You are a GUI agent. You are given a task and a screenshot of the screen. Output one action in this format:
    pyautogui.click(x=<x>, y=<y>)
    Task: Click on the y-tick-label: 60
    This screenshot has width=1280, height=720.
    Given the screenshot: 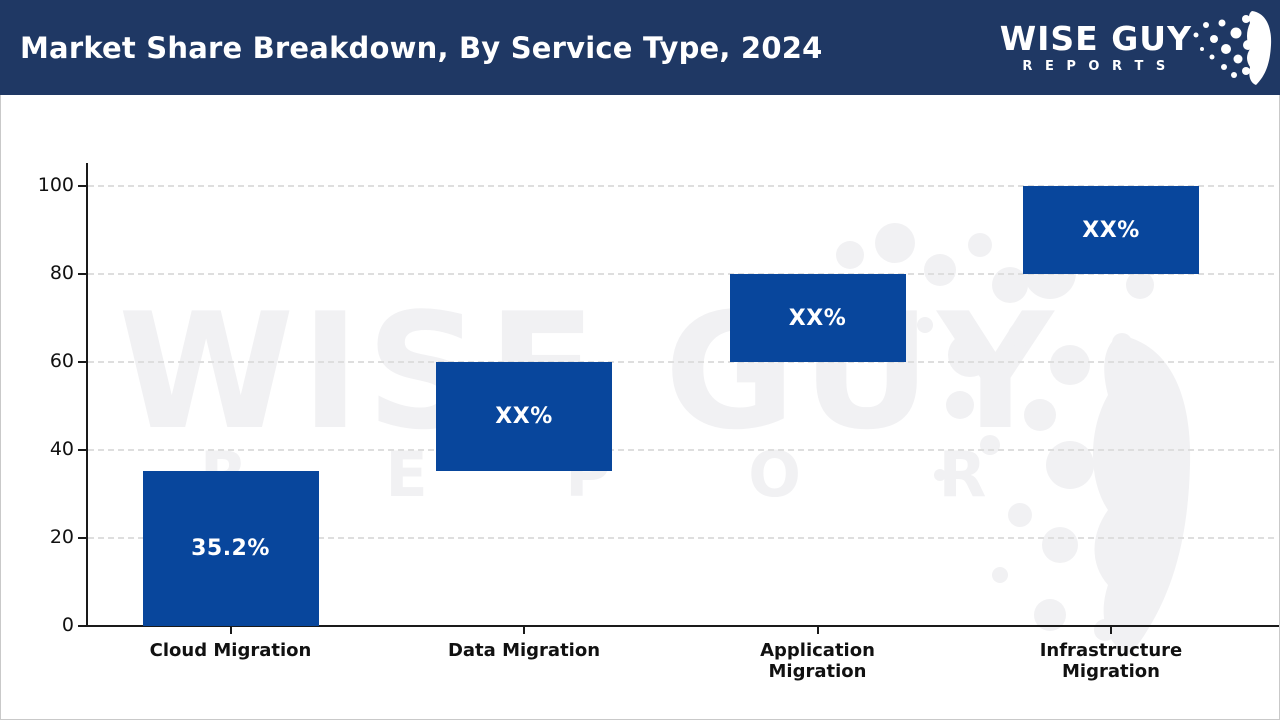 What is the action you would take?
    pyautogui.click(x=61, y=361)
    